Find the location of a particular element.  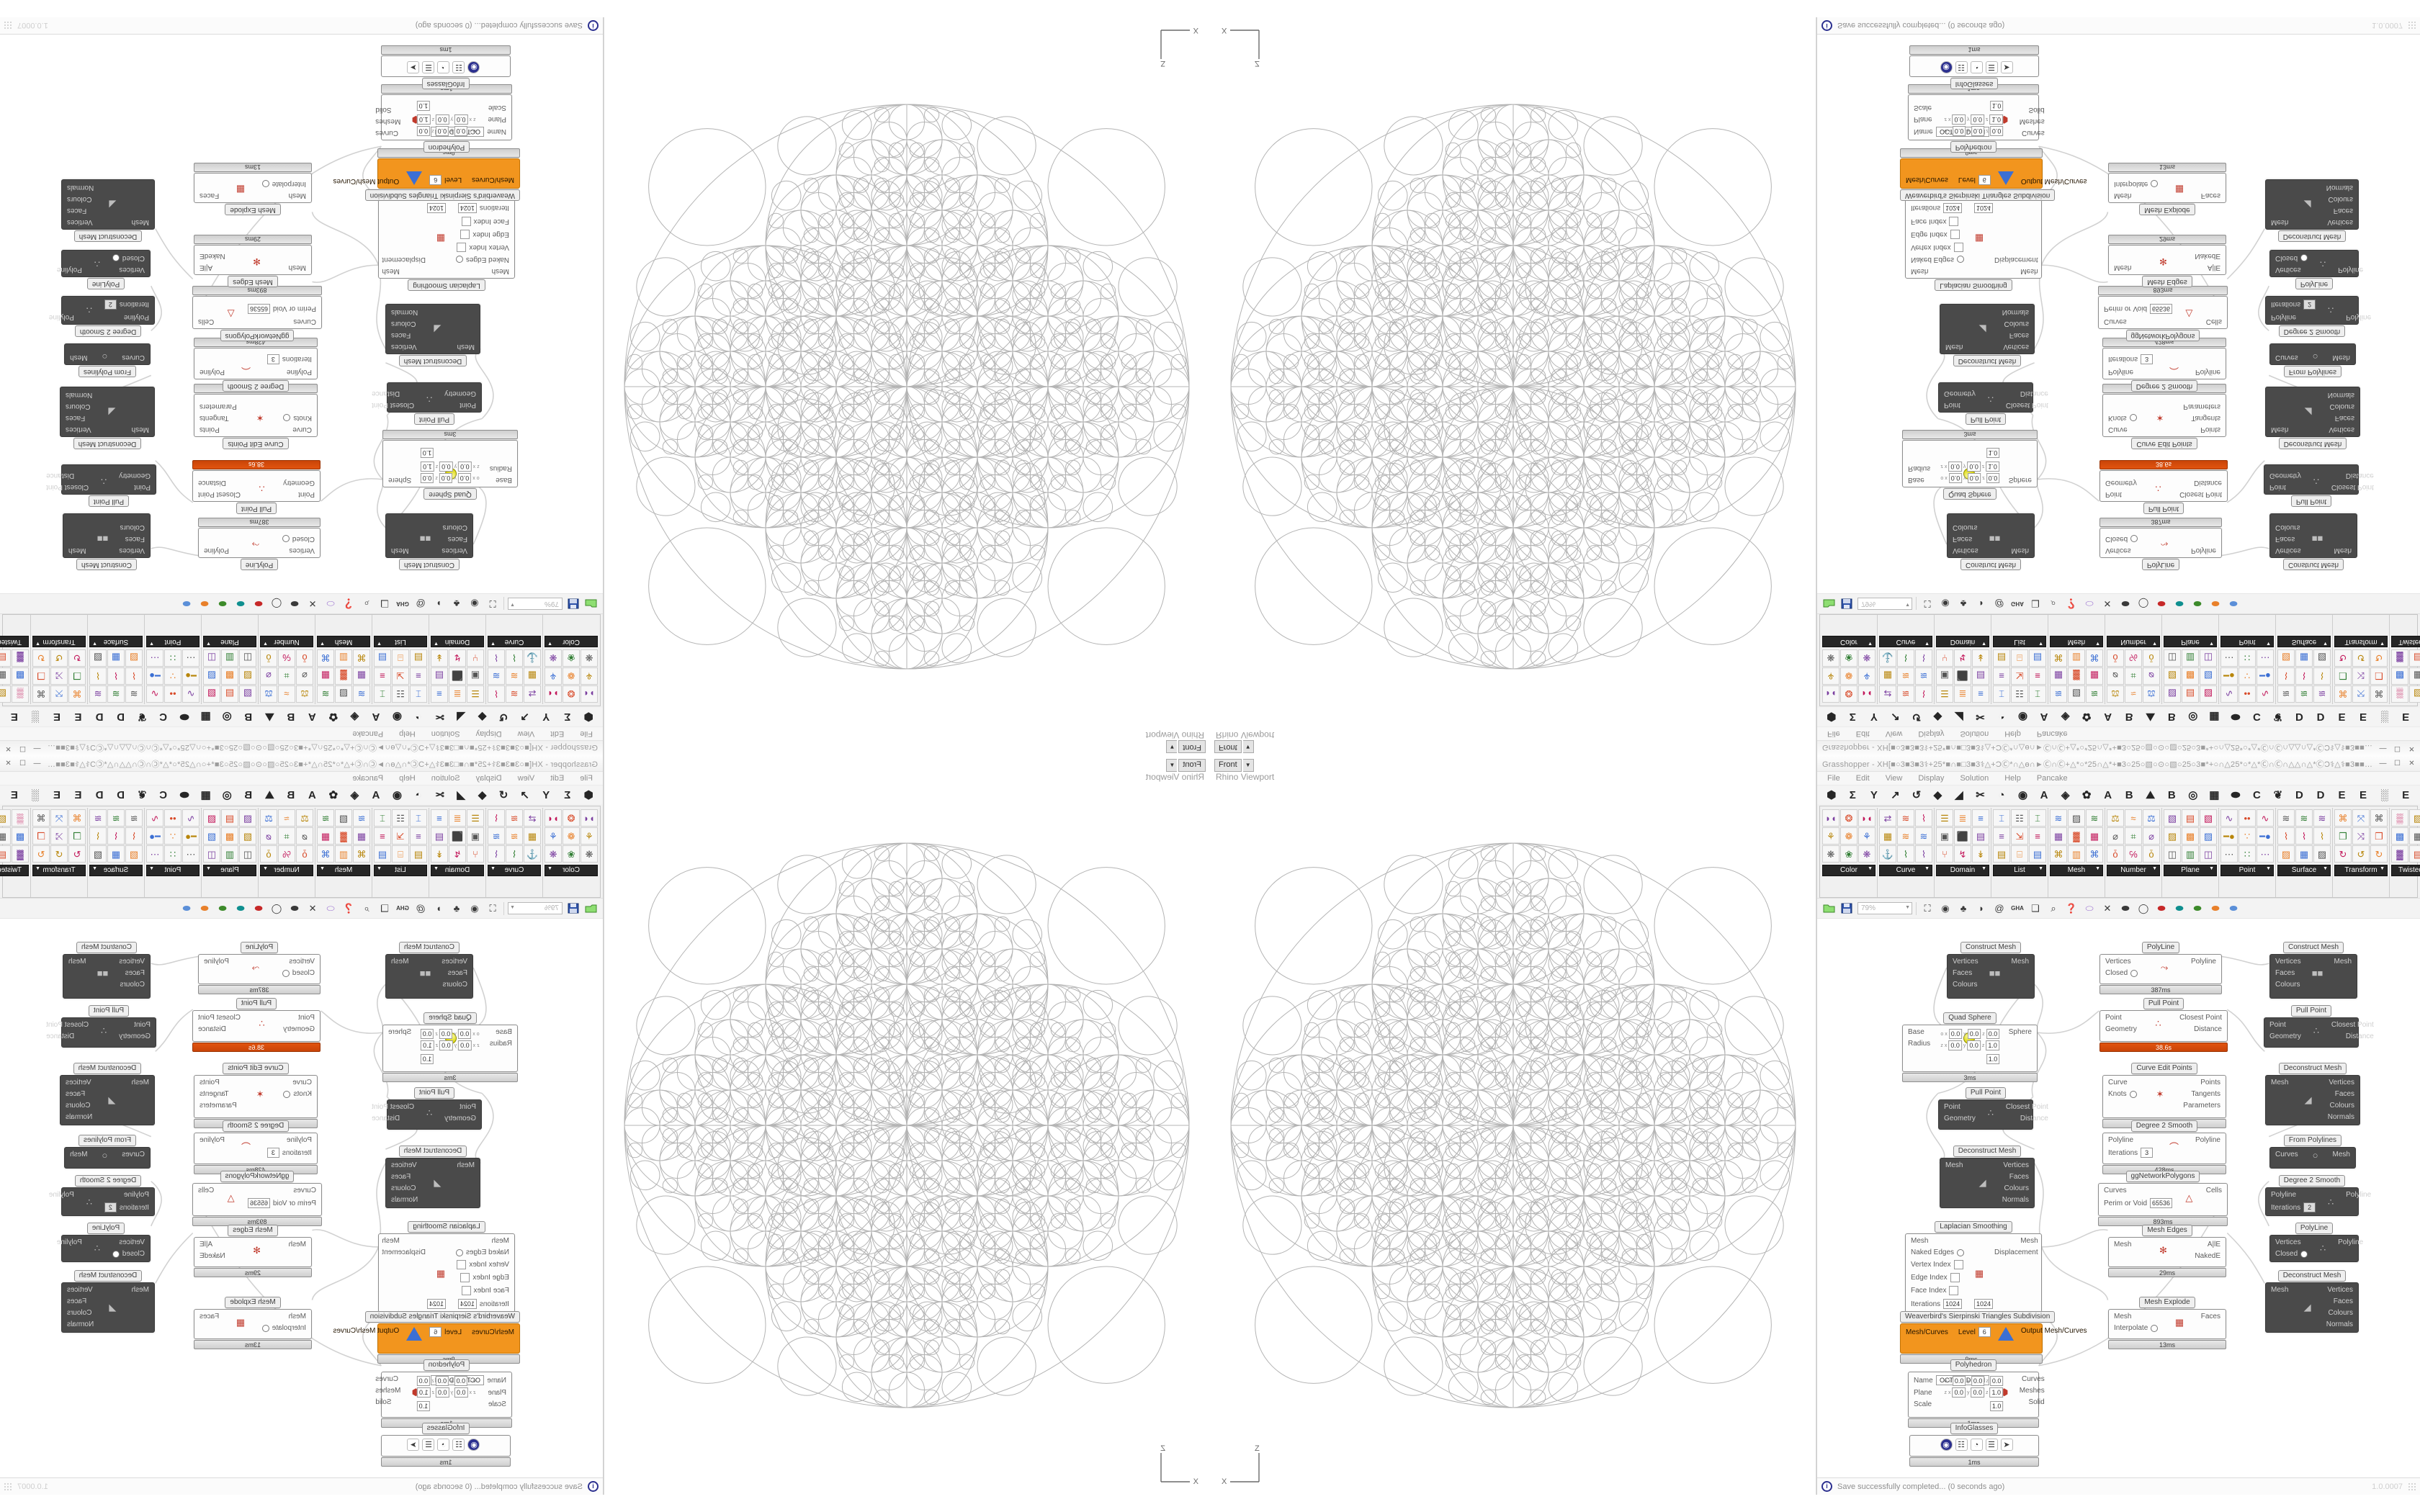

component-icon-grid: ⌘ ❐ ↻ ⤧ ⤨ ↺ ⌘ ❐ ↻ is located at coordinates (59, 676).